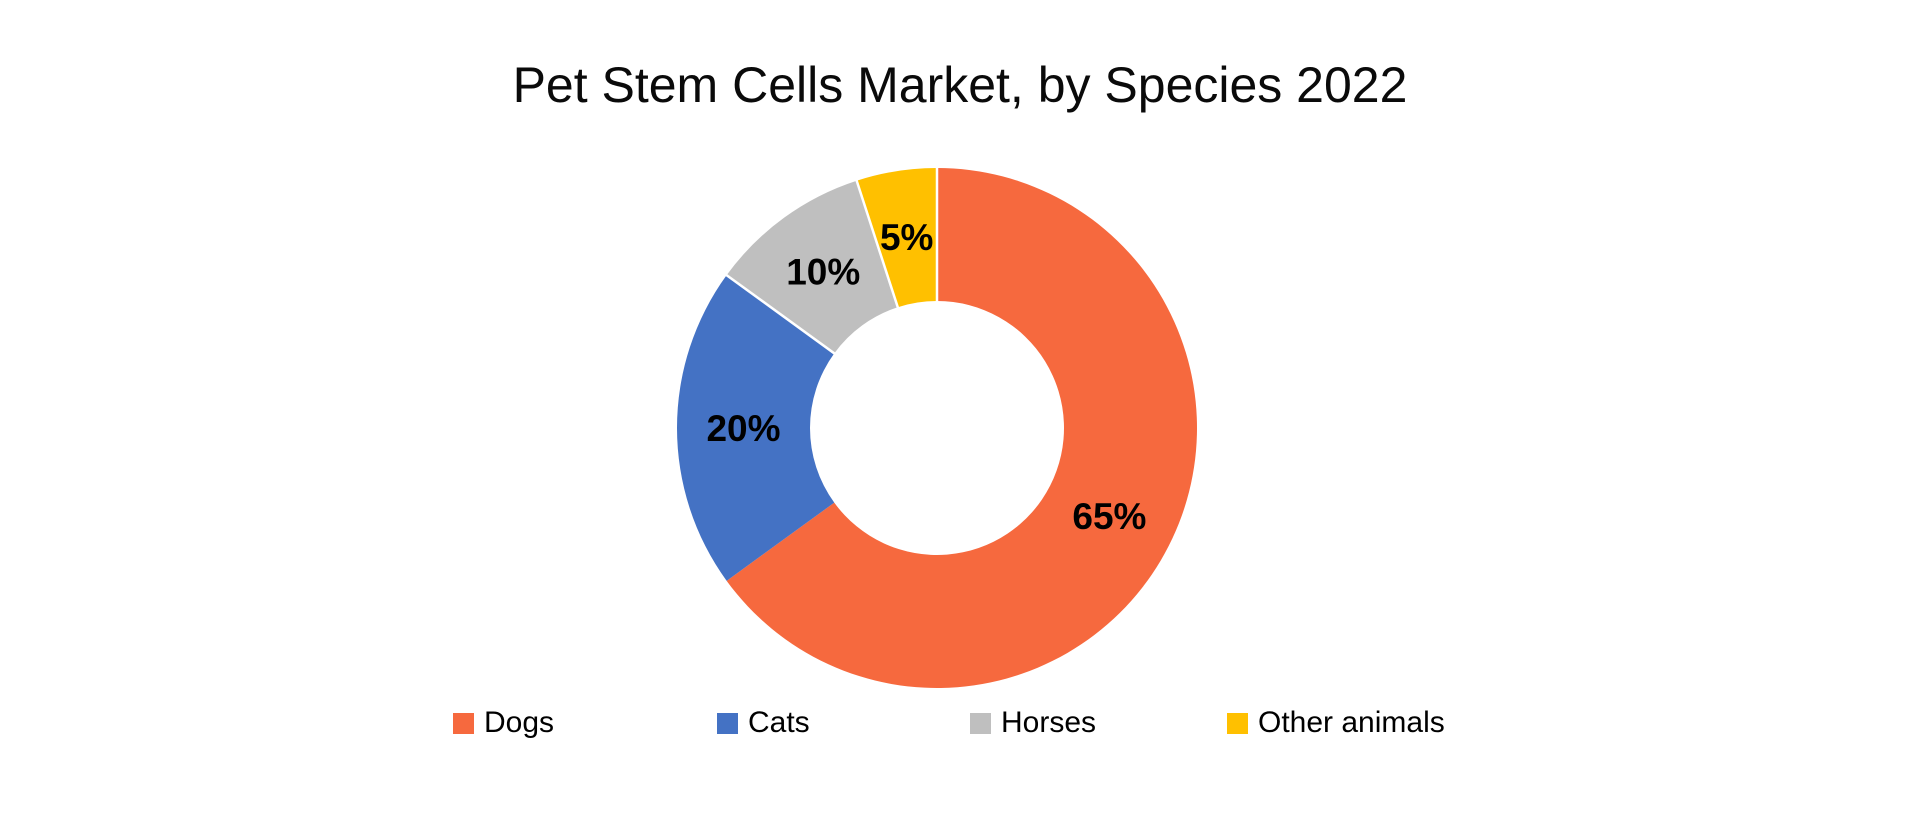  I want to click on legend-item-other-animals: Other animals, so click(1336, 723).